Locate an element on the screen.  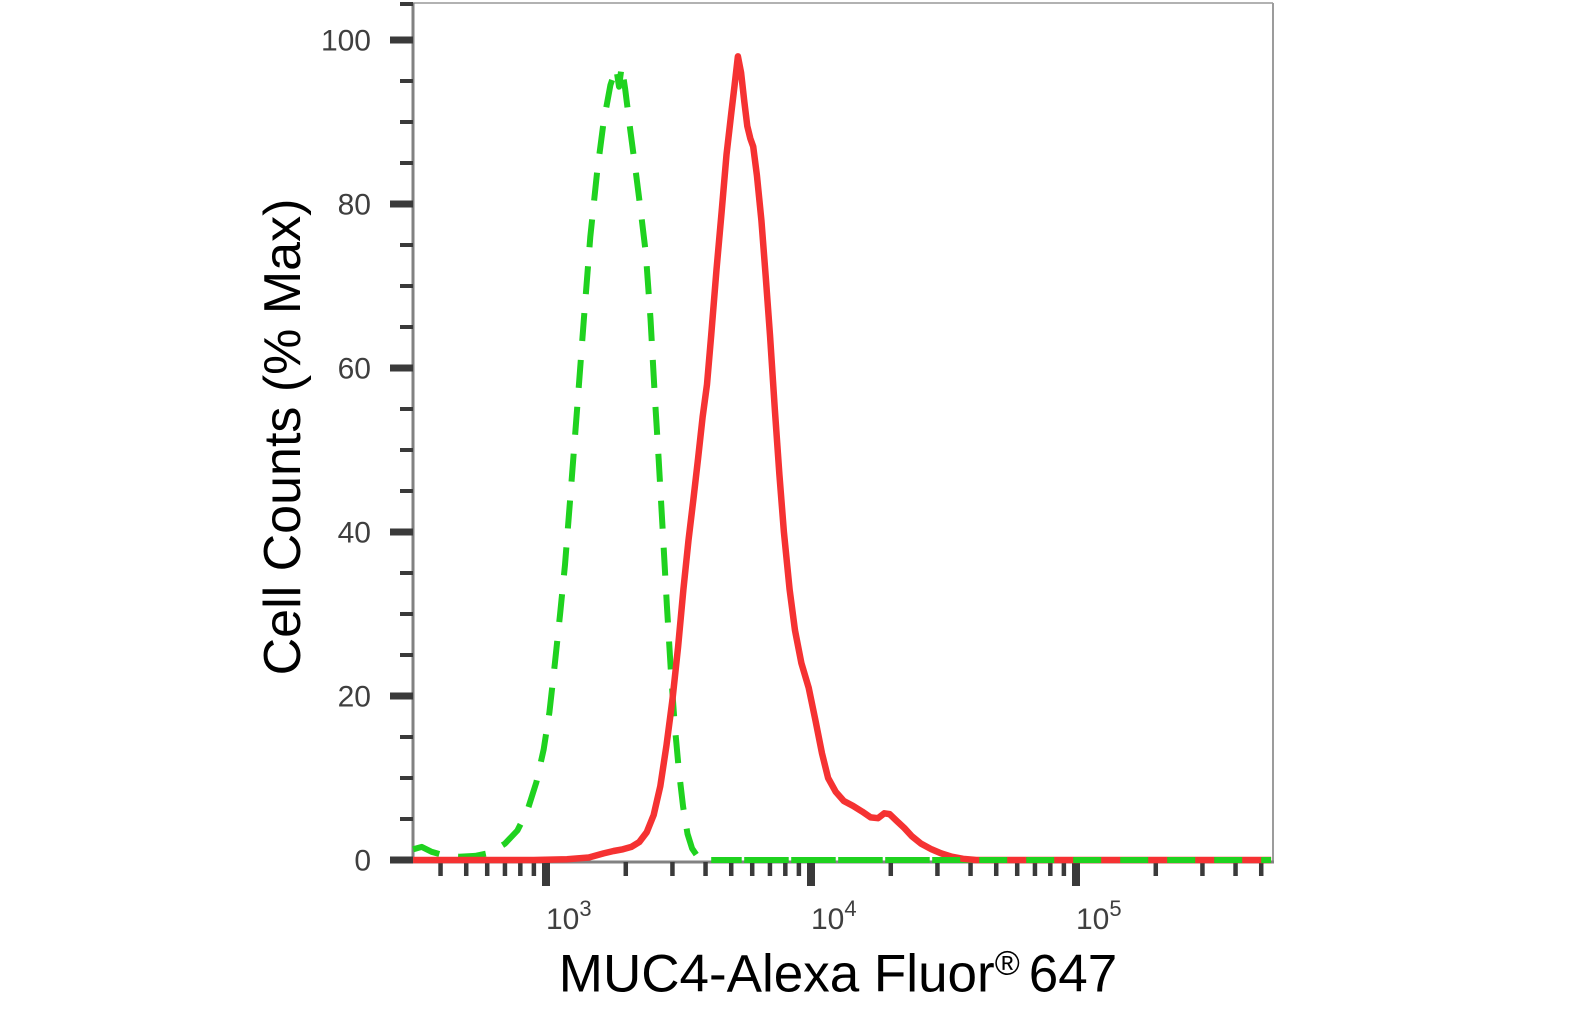
registered-trademark-symbol: ® is located at coordinates (1007, 963).